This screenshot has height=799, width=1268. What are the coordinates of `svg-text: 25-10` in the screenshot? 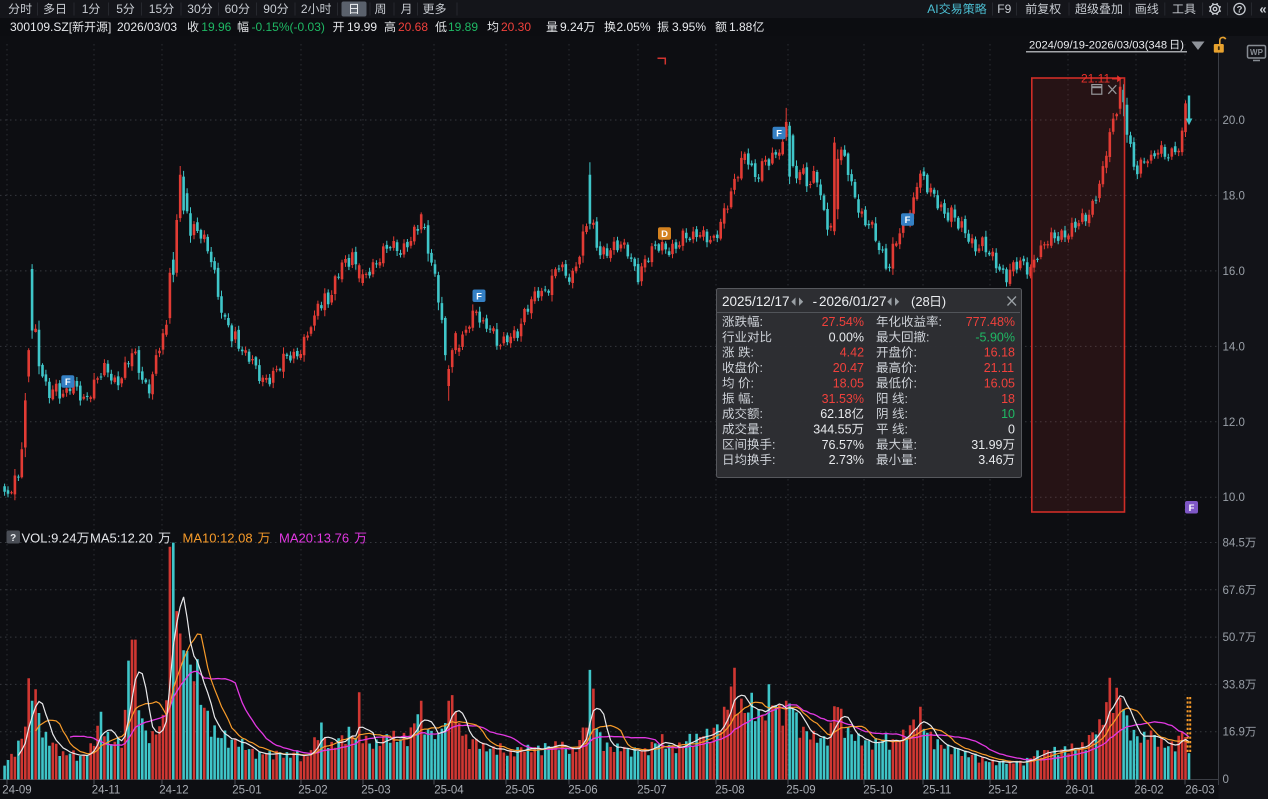 It's located at (877, 791).